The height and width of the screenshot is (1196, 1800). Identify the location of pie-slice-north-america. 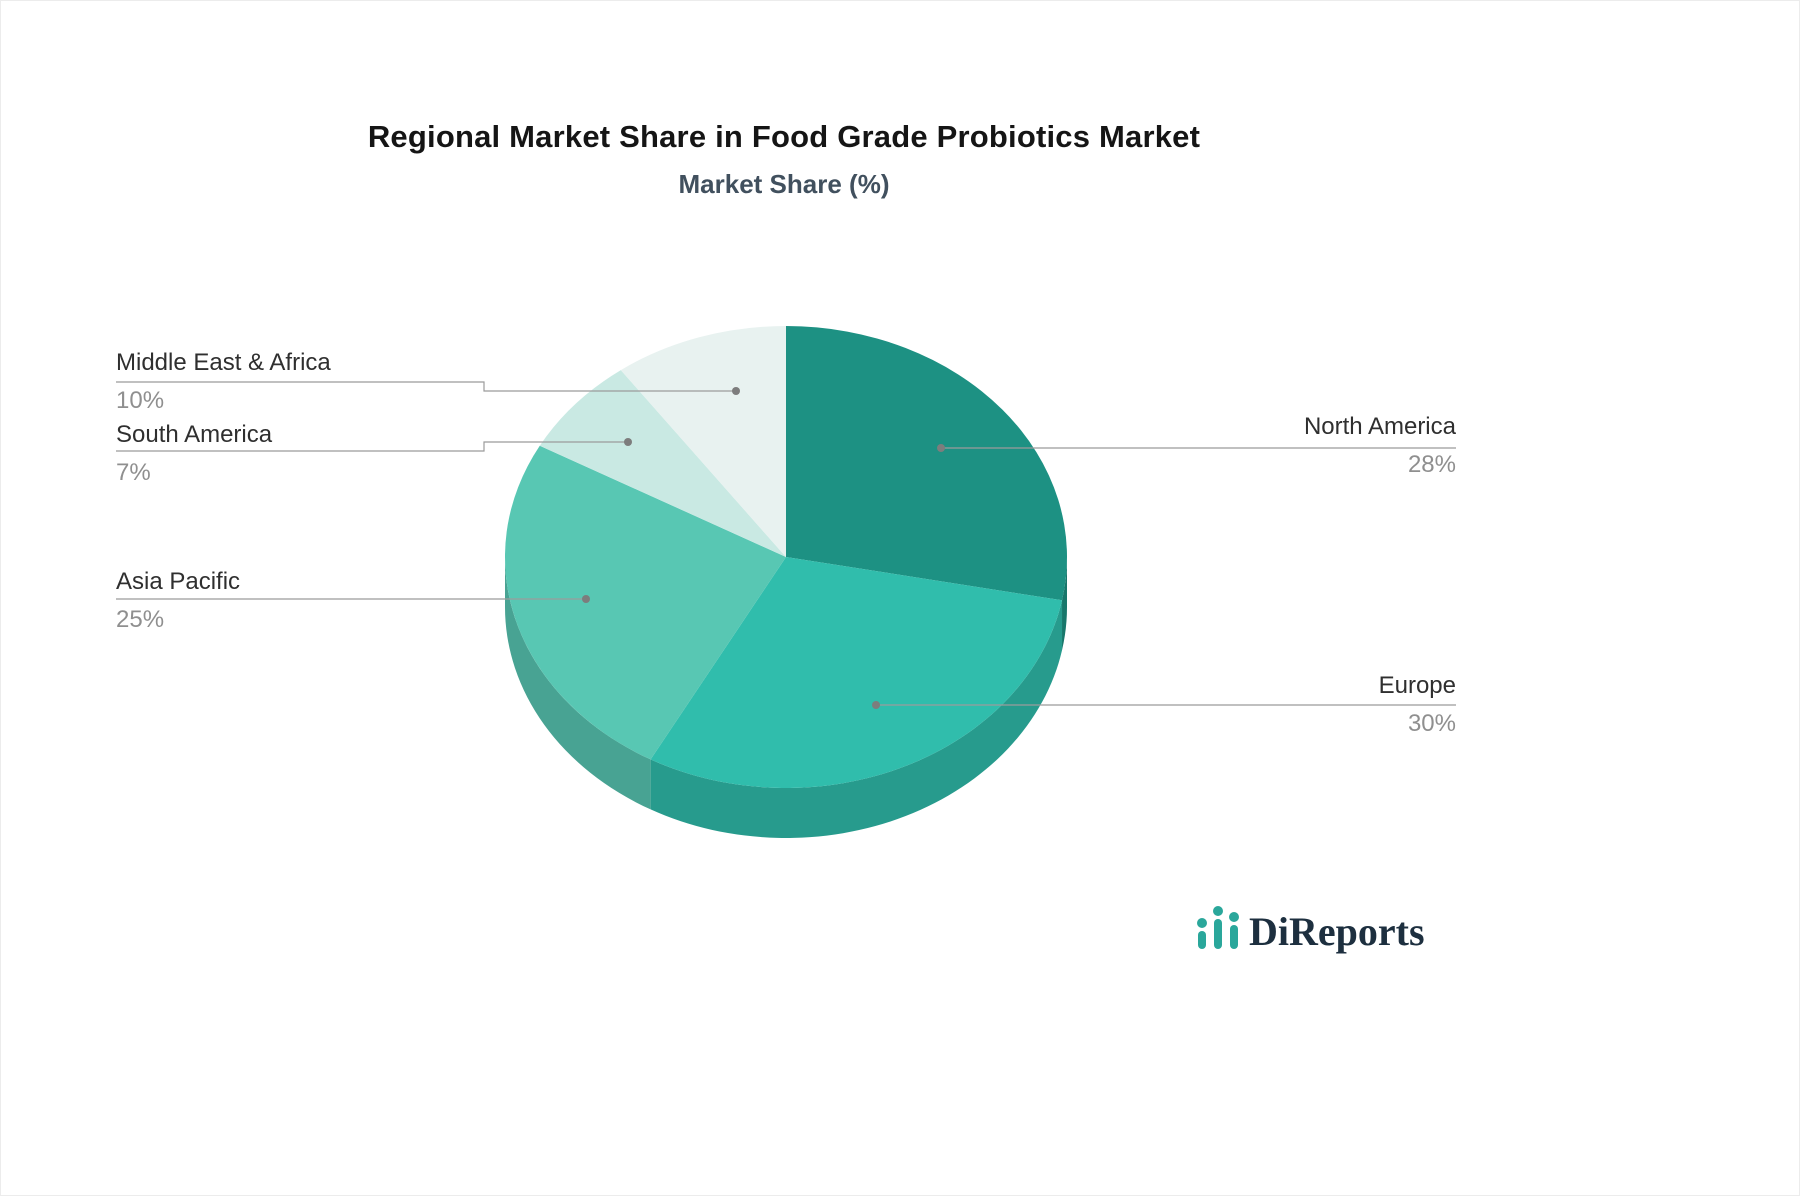
(926, 463).